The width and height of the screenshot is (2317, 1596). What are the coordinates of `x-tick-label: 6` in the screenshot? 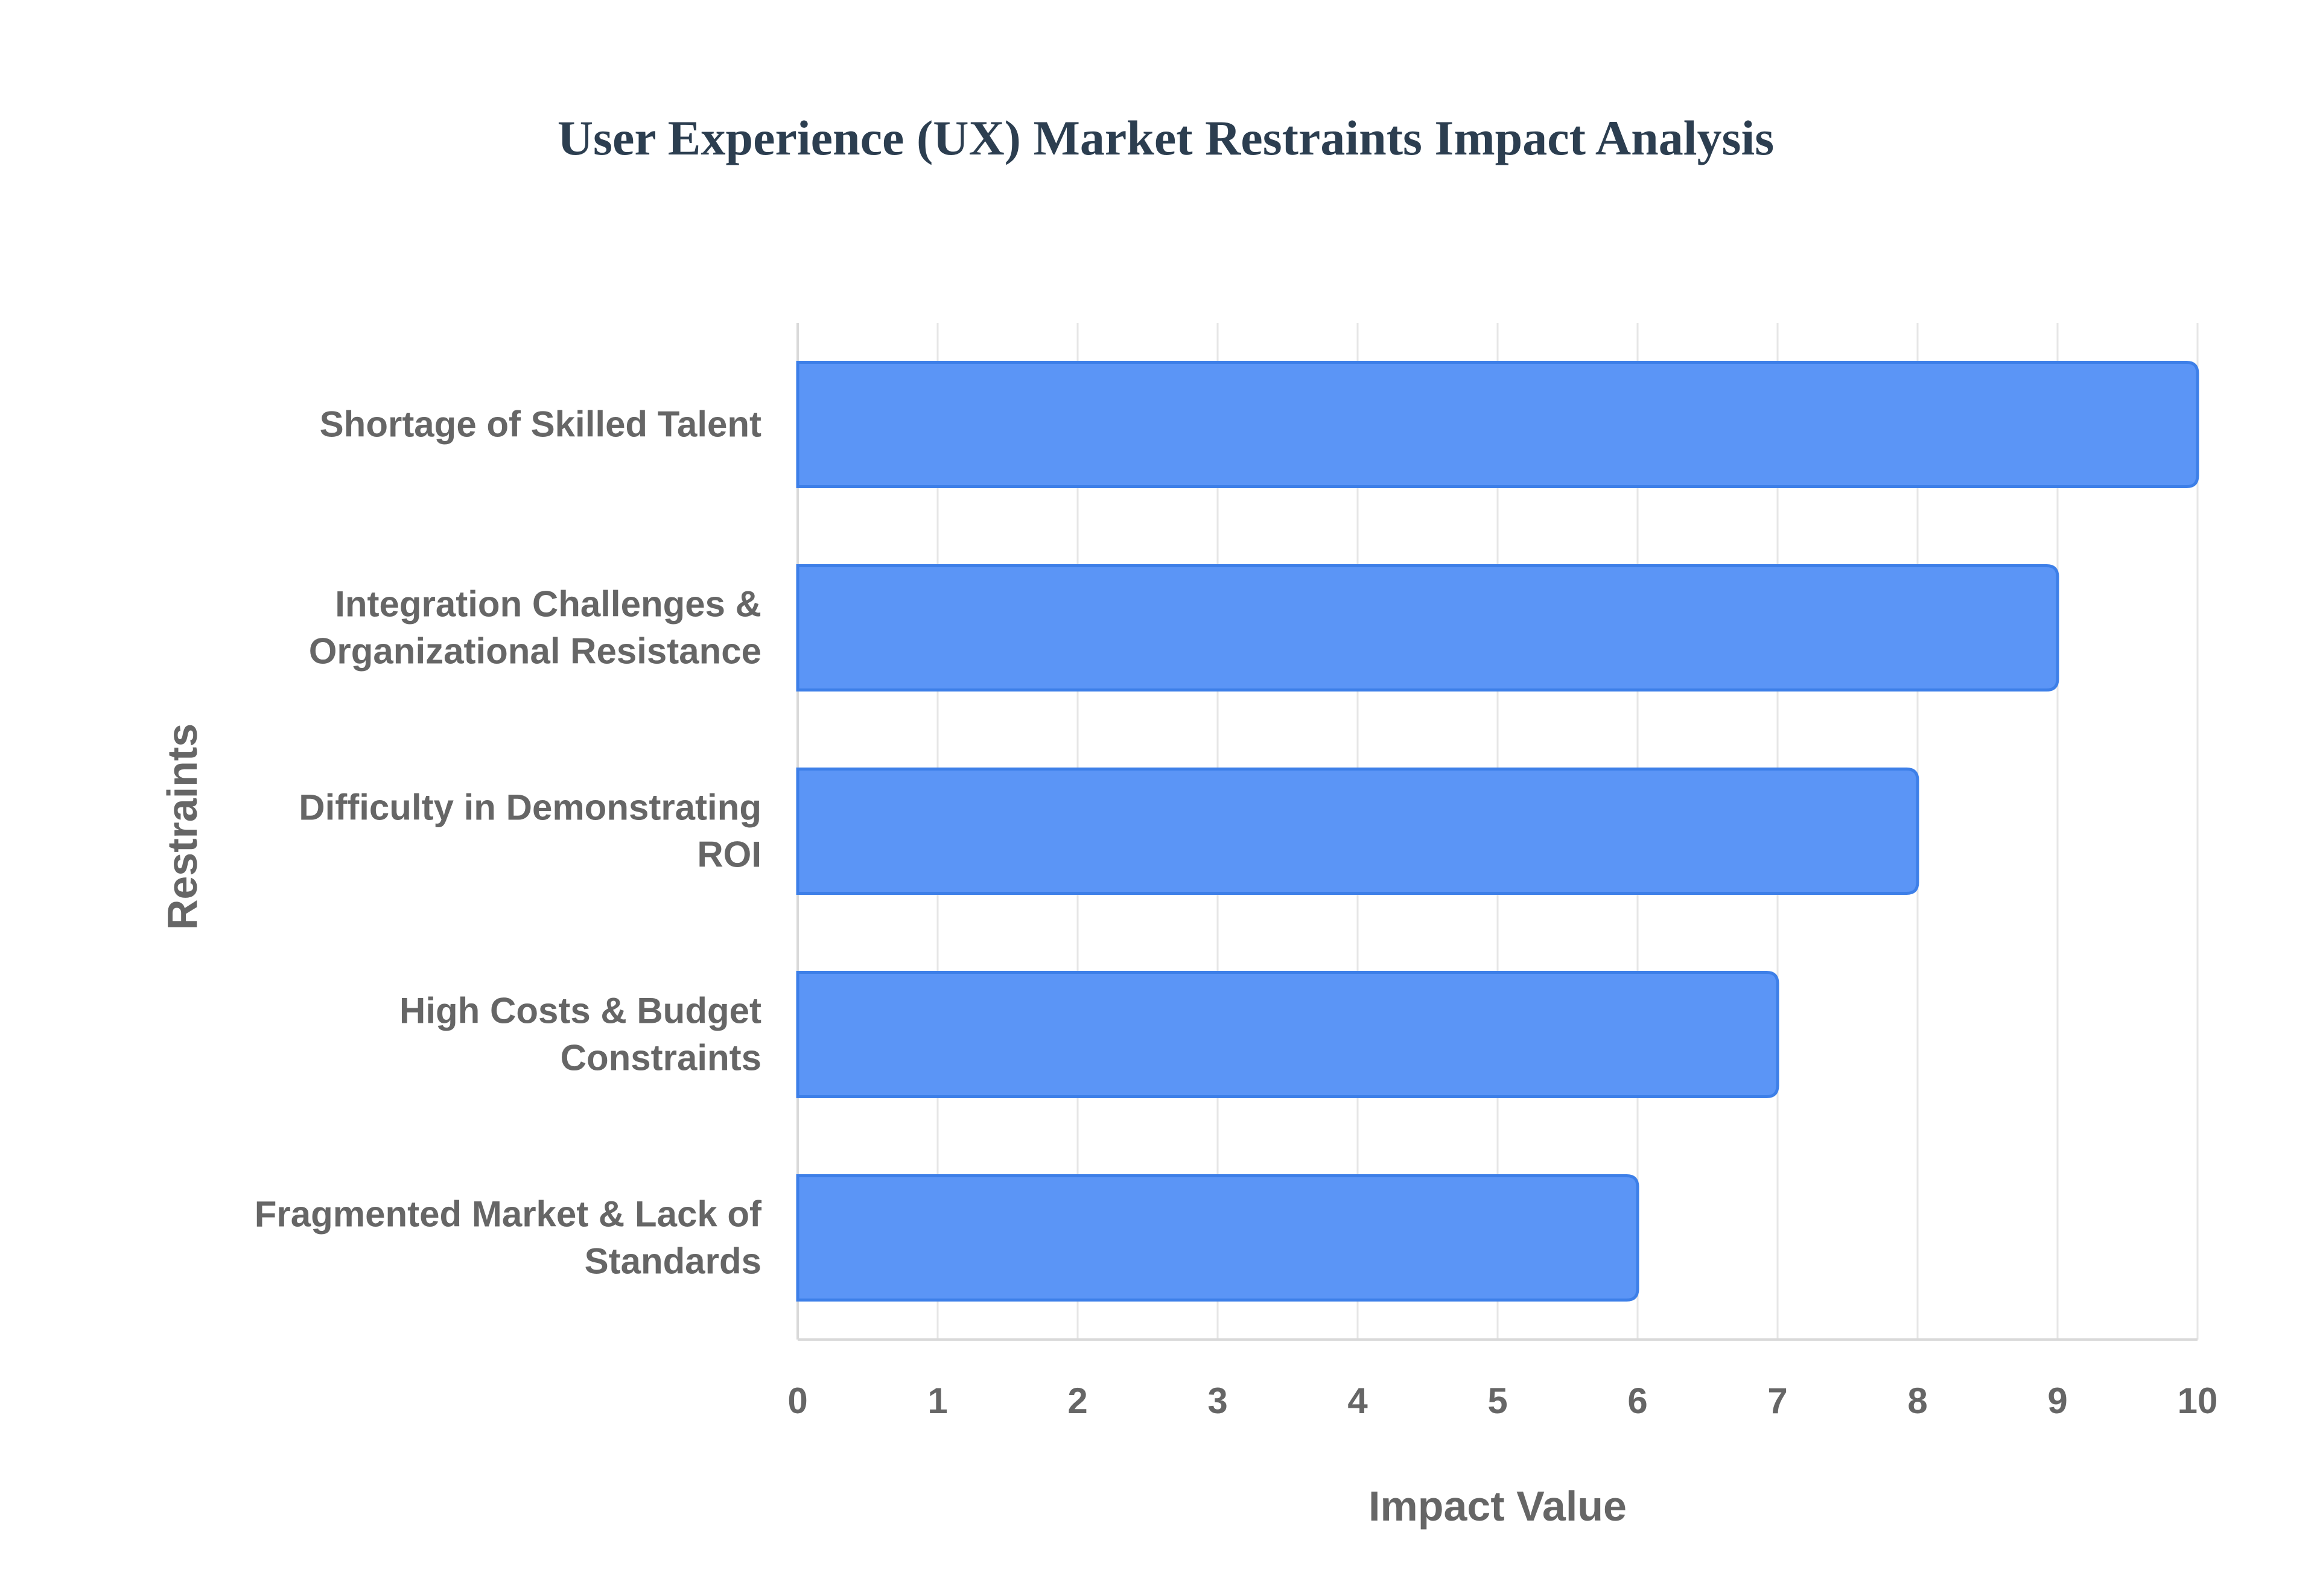 It's located at (1637, 1401).